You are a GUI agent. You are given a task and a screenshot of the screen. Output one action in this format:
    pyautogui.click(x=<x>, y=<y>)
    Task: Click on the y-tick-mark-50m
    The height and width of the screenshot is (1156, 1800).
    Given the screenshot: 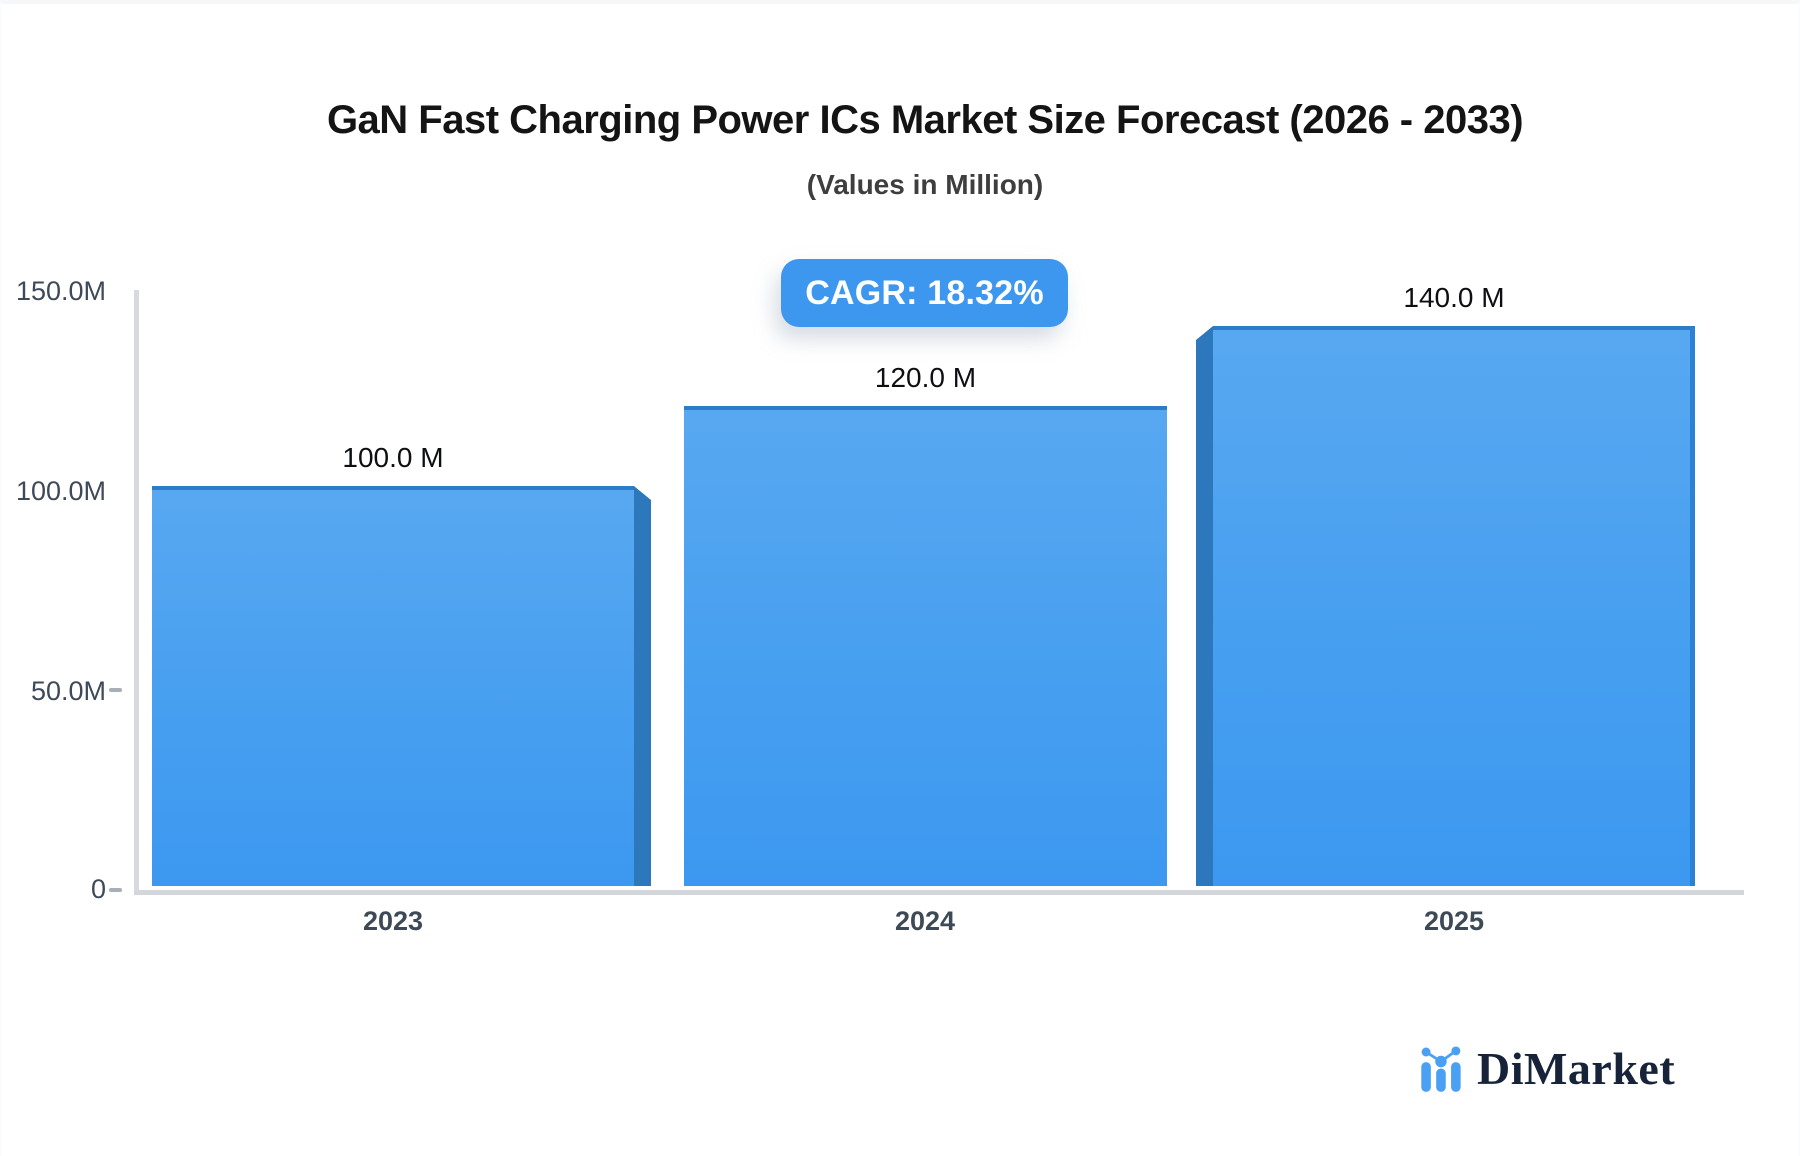 What is the action you would take?
    pyautogui.click(x=115, y=690)
    